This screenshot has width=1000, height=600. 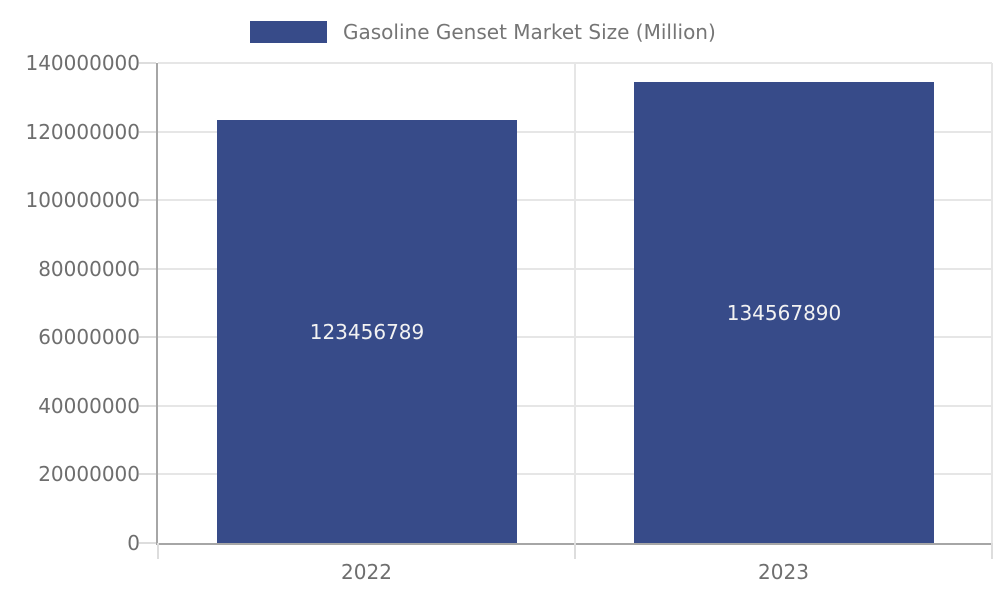 I want to click on y-tick-label: 80000000, so click(x=89, y=268).